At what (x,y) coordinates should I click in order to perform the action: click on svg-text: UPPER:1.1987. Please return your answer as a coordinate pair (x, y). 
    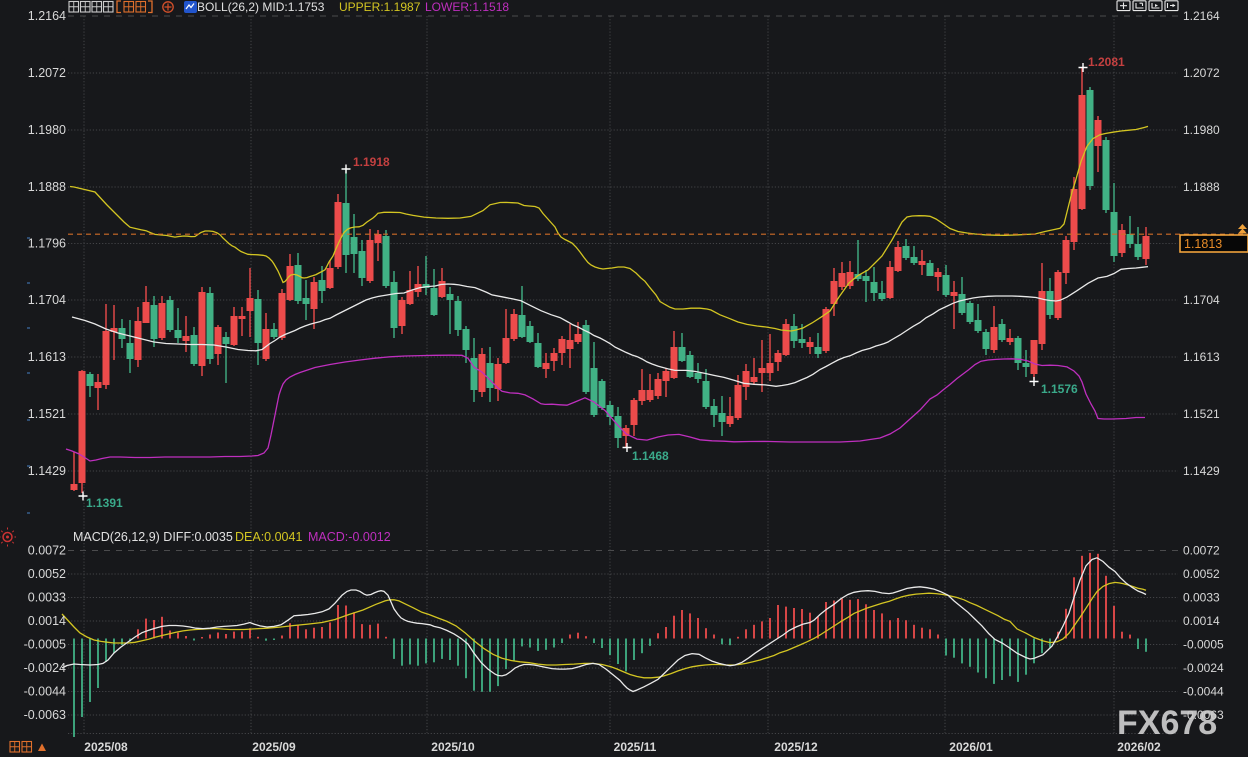
    Looking at the image, I should click on (380, 7).